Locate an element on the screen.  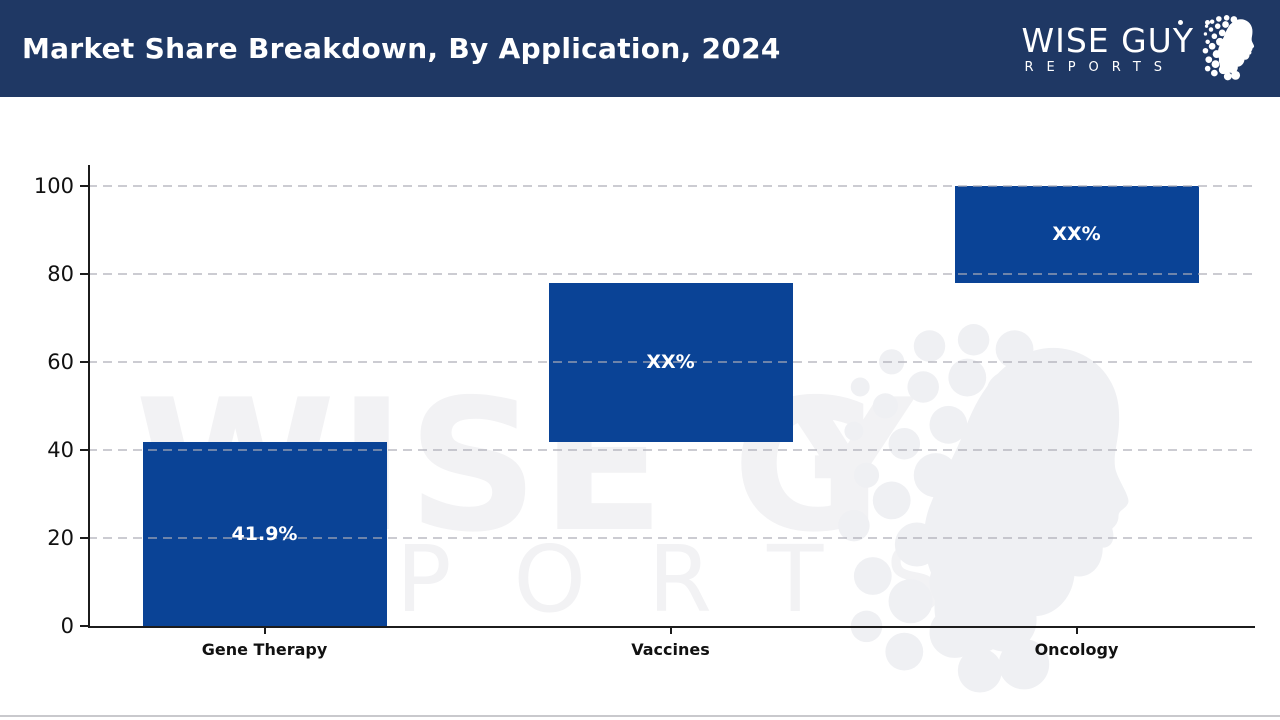
bar-oncology is located at coordinates (1076, 234).